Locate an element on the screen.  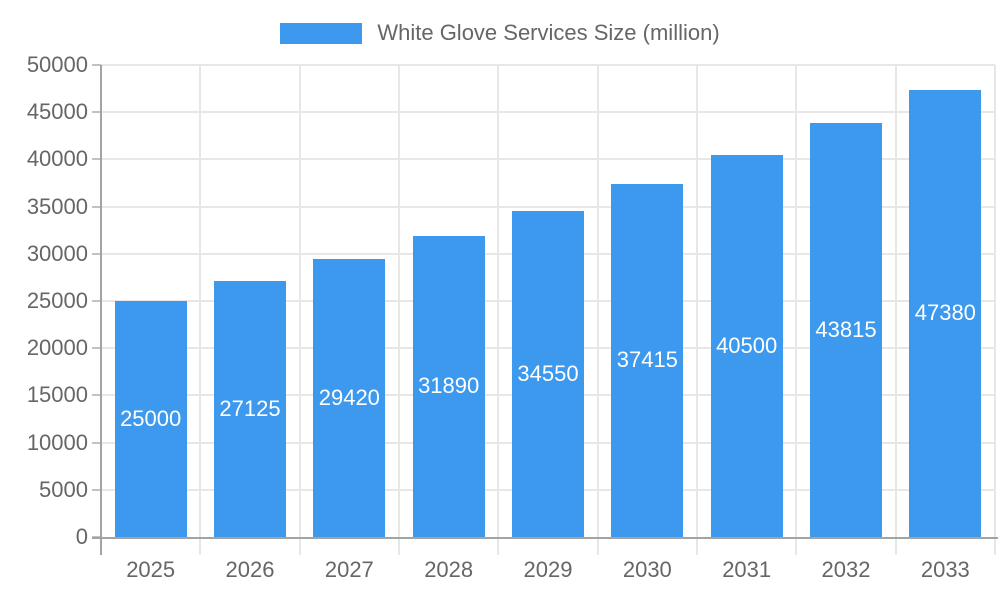
y-axis-label: 20000 is located at coordinates (57, 348).